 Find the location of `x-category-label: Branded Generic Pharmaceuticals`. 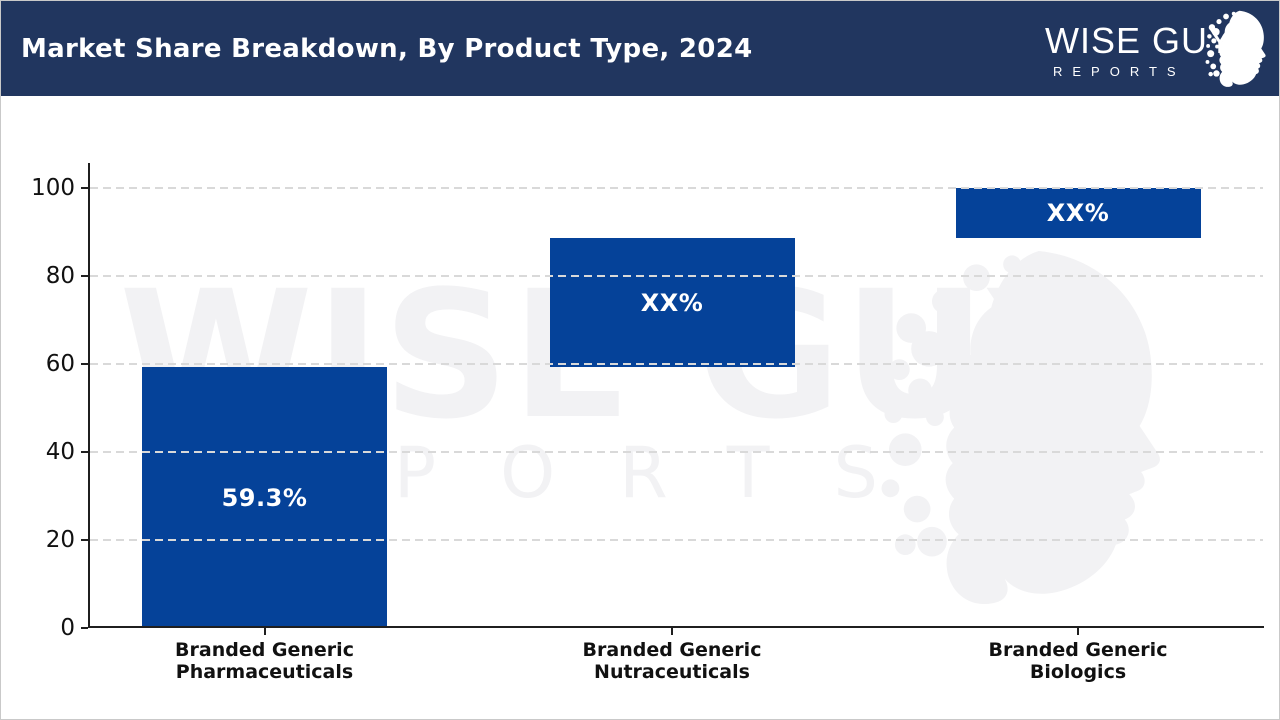

x-category-label: Branded Generic Pharmaceuticals is located at coordinates (265, 661).